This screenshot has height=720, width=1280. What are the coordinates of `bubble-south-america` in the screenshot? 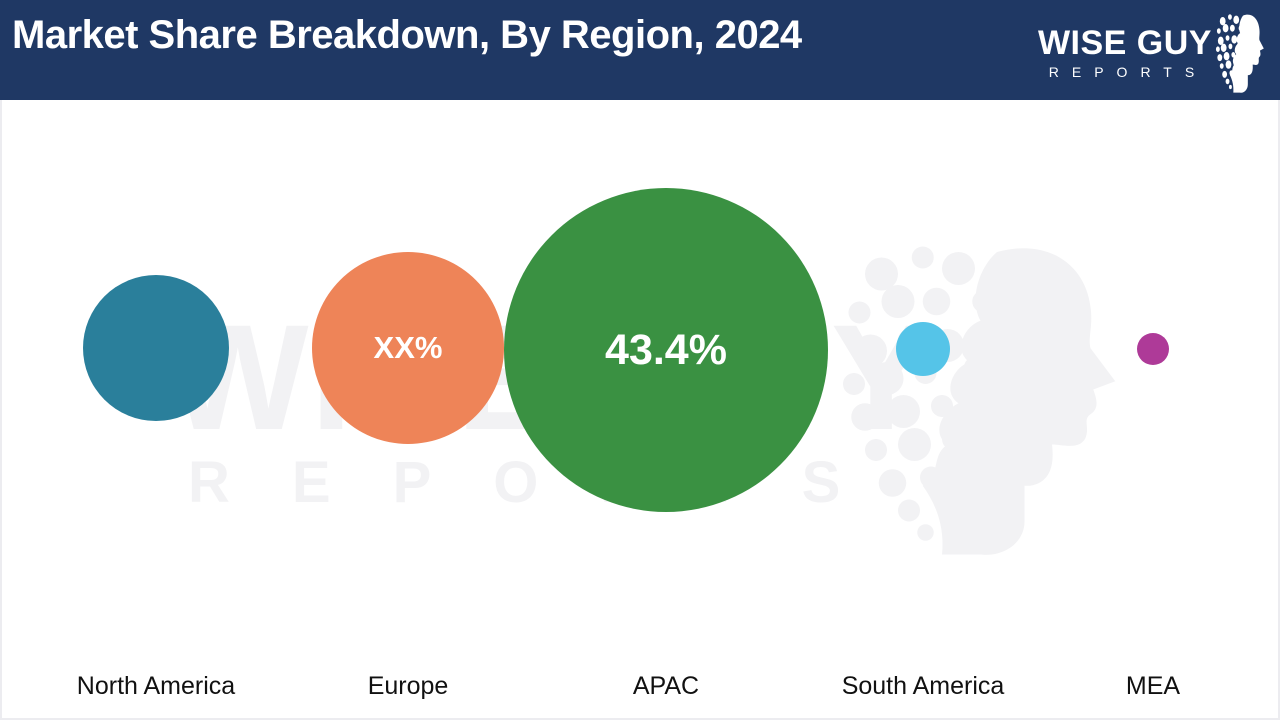 It's located at (923, 349).